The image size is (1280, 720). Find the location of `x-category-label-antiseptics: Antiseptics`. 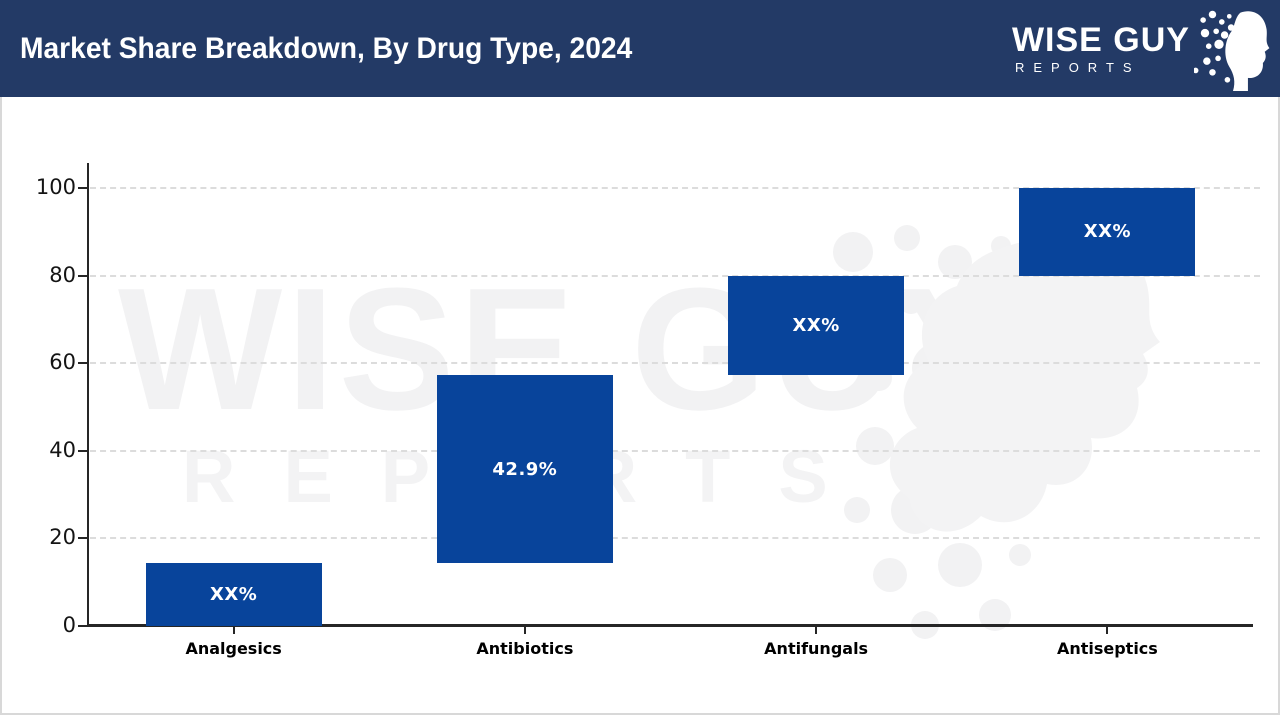

x-category-label-antiseptics: Antiseptics is located at coordinates (1107, 648).